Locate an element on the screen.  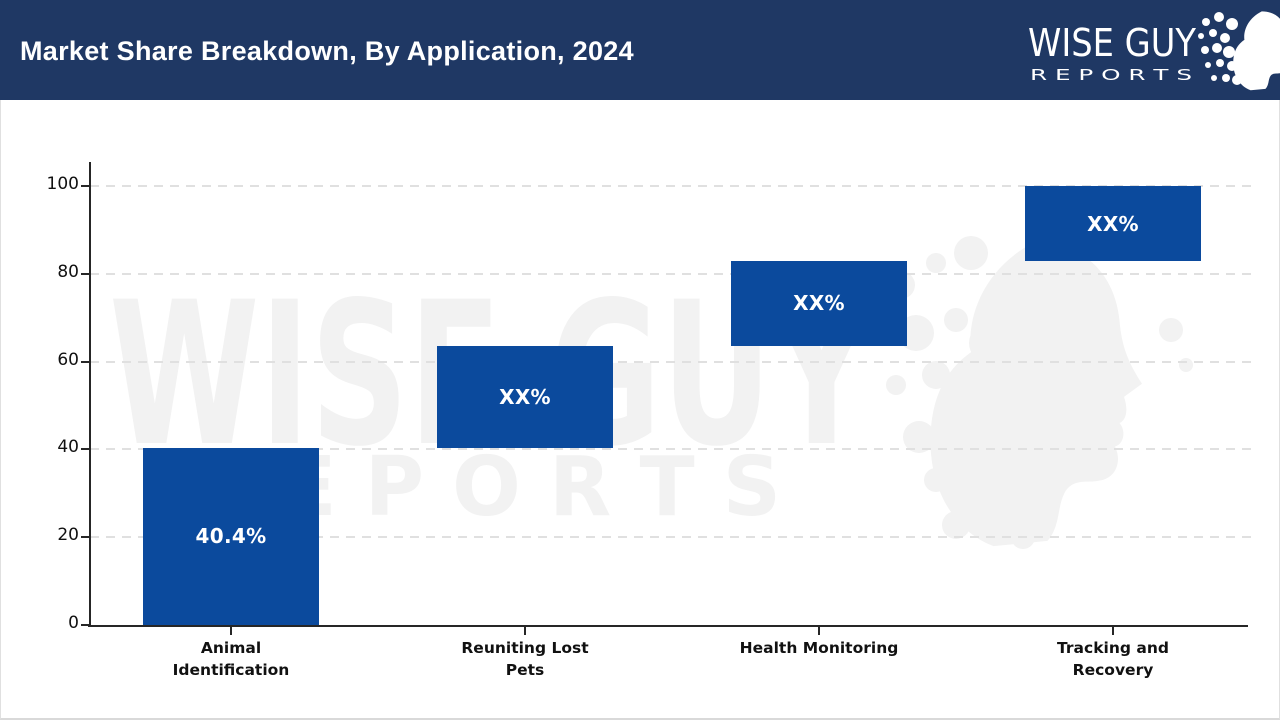
x-category-label-line: Recovery is located at coordinates (1113, 669).